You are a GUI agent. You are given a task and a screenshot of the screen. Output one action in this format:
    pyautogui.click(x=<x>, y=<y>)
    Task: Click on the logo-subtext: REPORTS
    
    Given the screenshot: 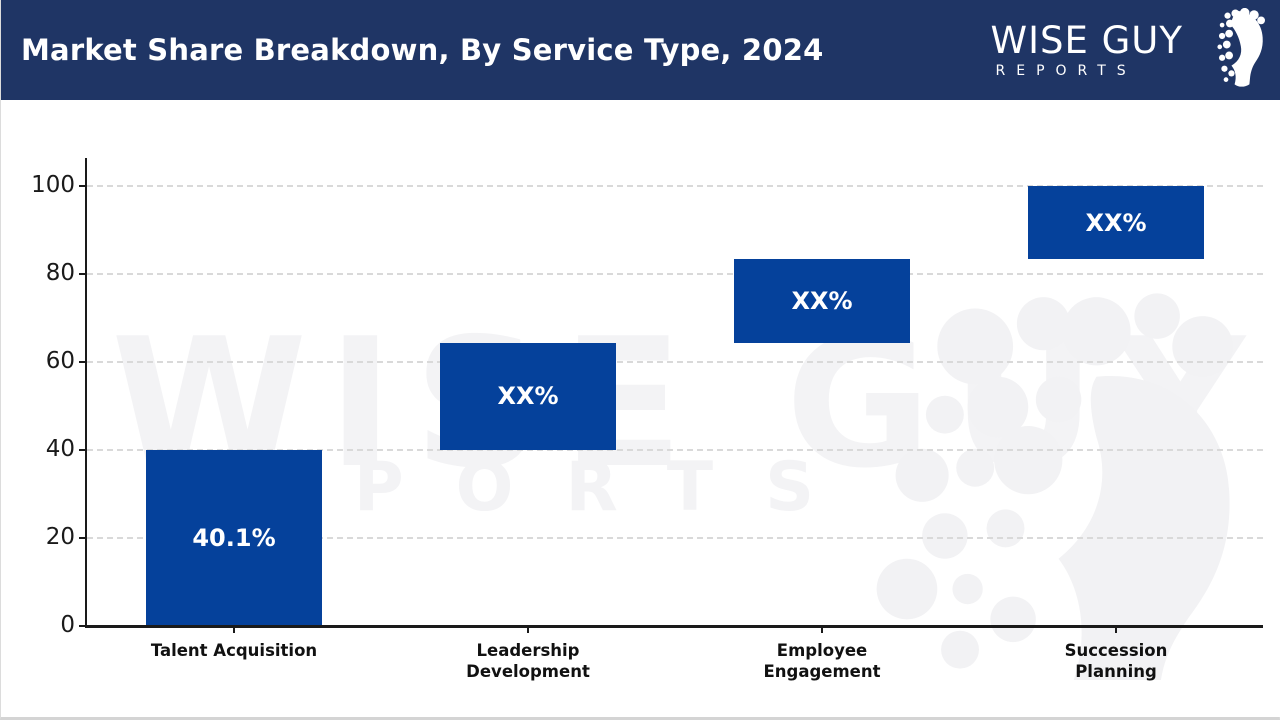 What is the action you would take?
    pyautogui.click(x=1066, y=70)
    